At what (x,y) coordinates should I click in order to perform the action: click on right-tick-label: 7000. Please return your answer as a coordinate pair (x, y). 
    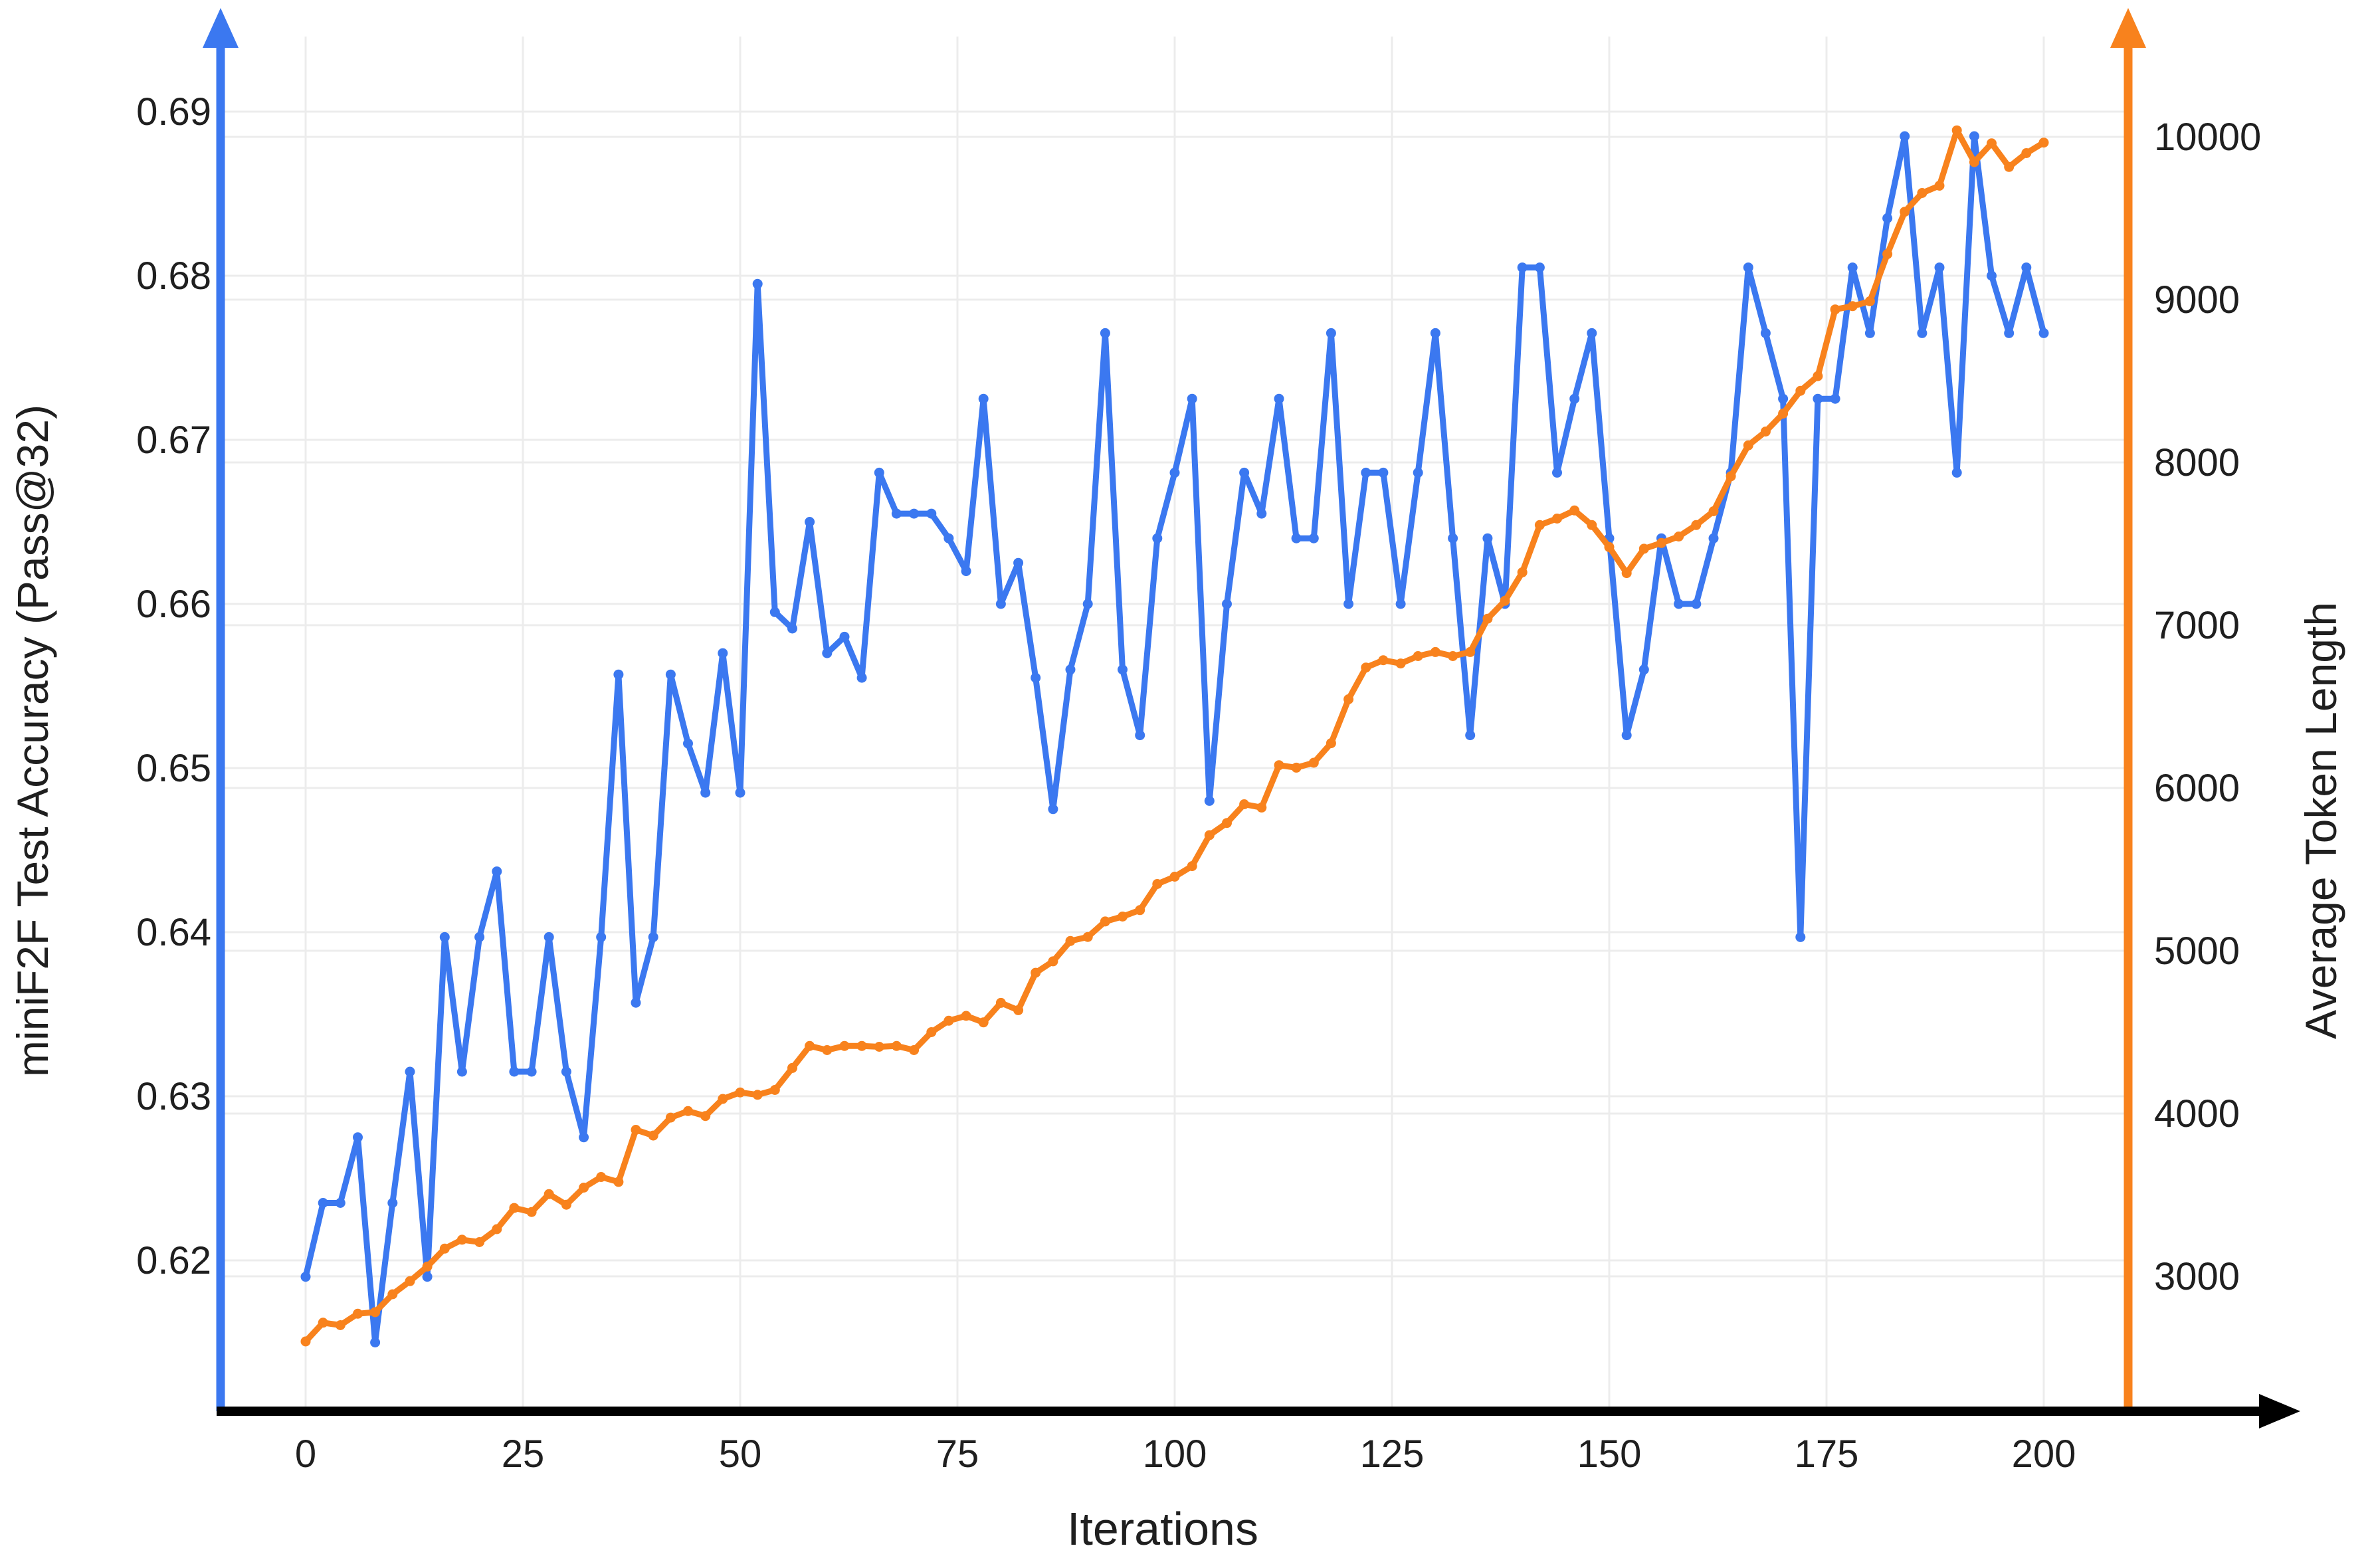
    Looking at the image, I should click on (2197, 625).